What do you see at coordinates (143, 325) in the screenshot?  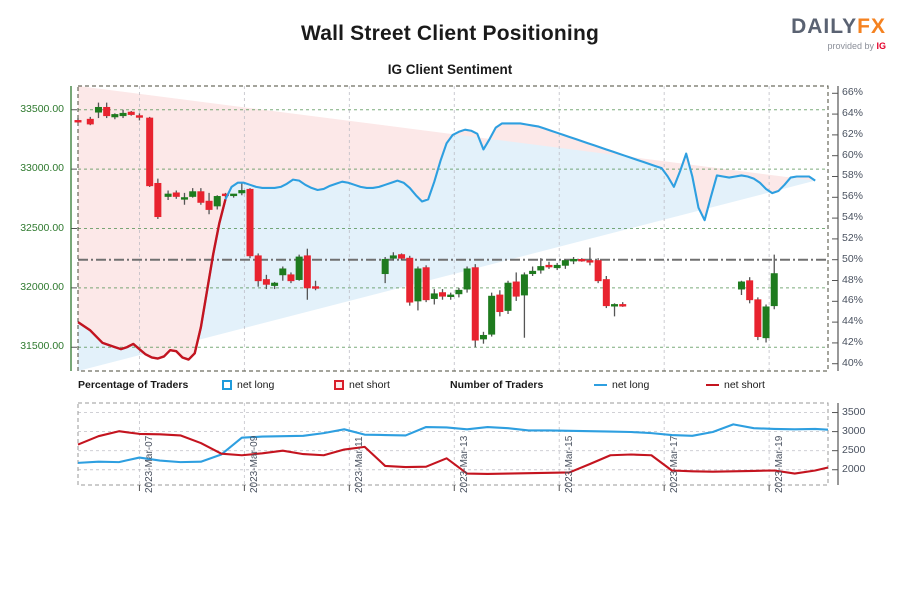 I see `net-short-percentage-line` at bounding box center [143, 325].